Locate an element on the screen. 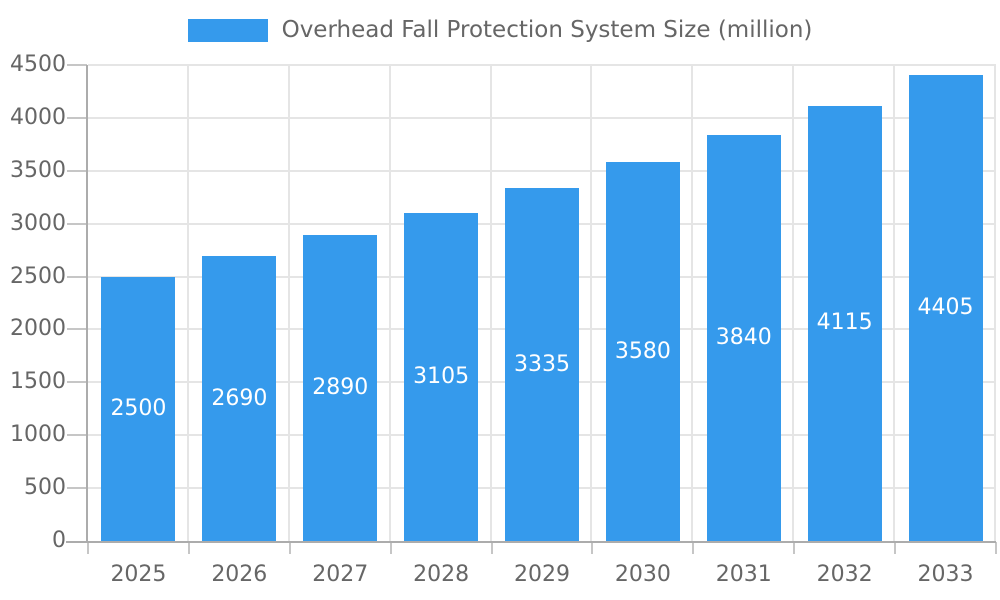  bar-value-label: 3335 is located at coordinates (542, 364).